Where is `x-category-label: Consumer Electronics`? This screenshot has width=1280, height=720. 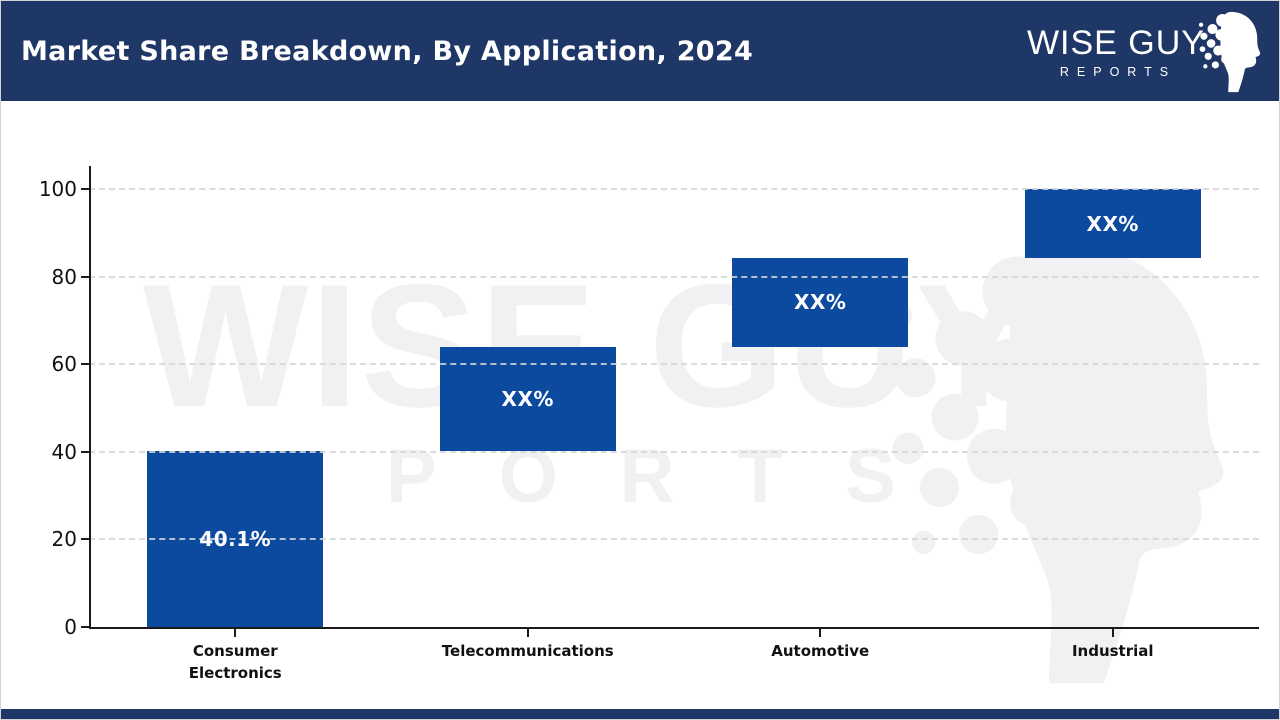
x-category-label: Consumer Electronics is located at coordinates (235, 662).